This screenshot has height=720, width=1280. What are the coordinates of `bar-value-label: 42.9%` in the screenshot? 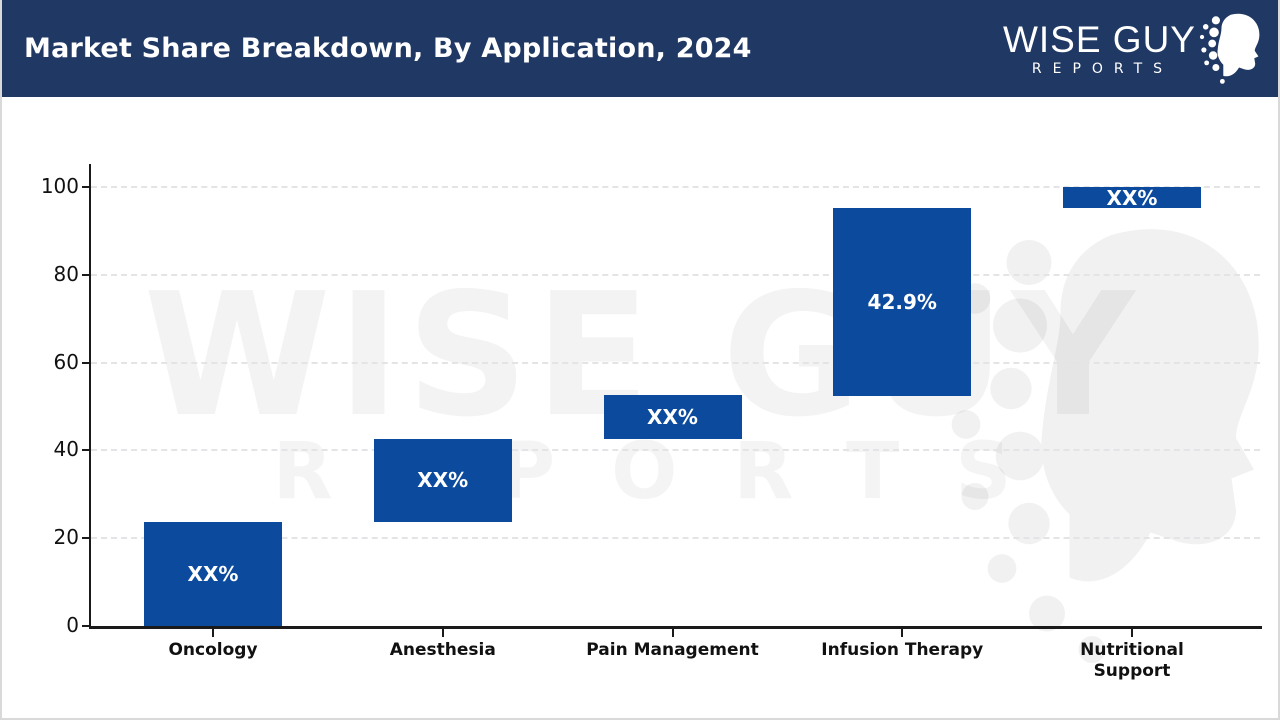 It's located at (902, 301).